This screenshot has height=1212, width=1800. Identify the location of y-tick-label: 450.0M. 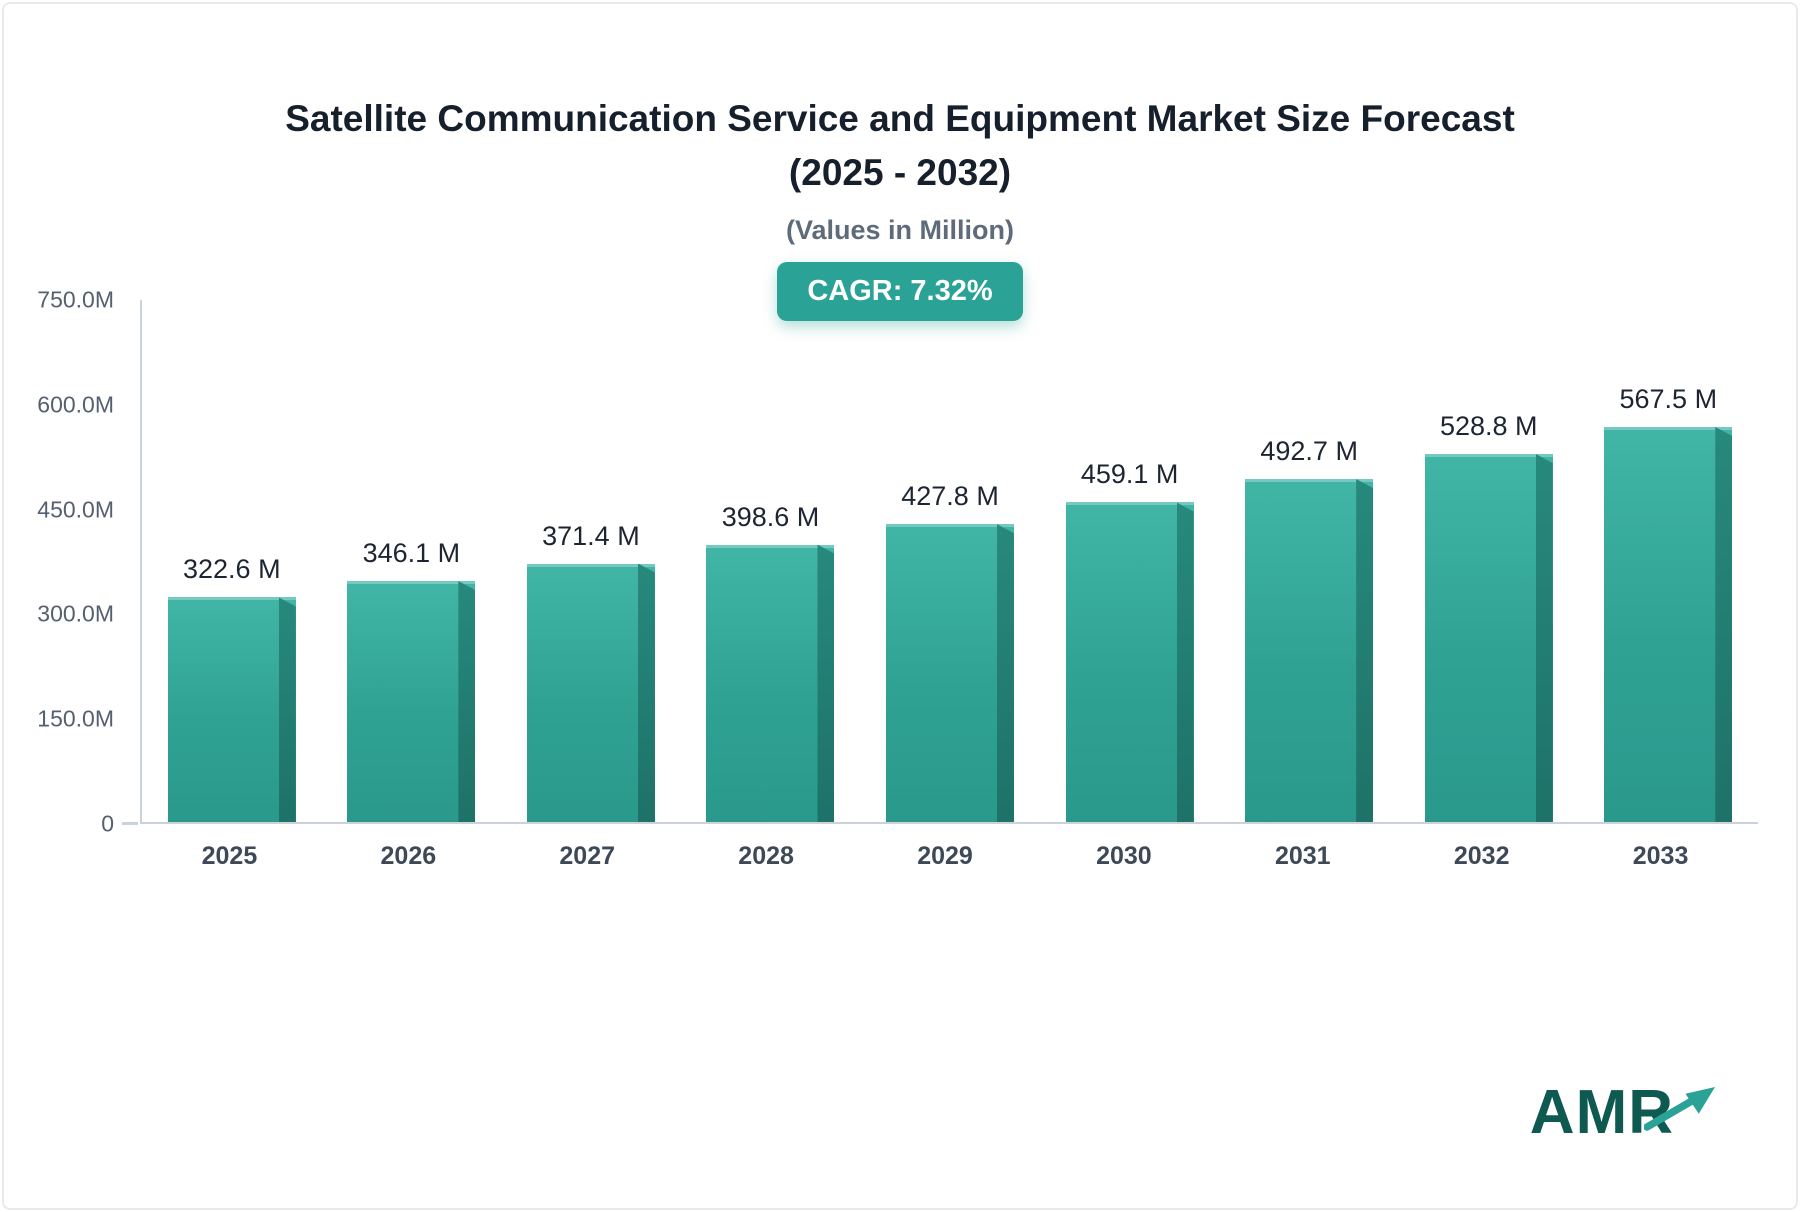
(75, 509).